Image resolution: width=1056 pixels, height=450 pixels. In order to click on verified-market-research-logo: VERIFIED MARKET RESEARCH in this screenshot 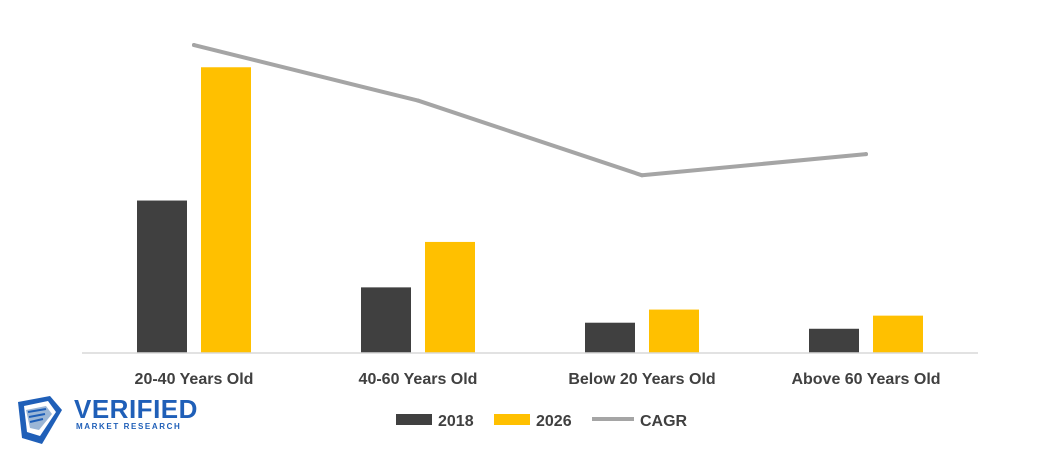, I will do `click(104, 418)`.